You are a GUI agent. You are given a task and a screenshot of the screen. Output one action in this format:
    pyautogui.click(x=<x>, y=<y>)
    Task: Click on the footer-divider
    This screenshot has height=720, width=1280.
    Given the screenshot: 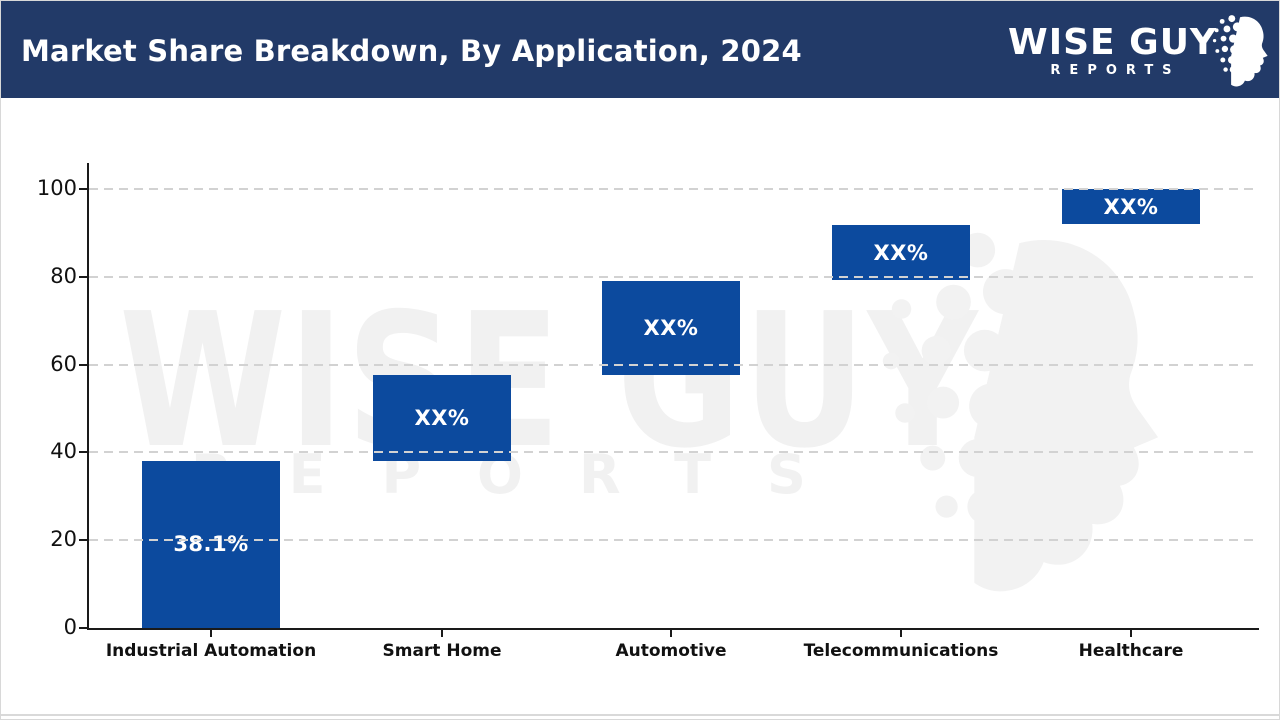 What is the action you would take?
    pyautogui.click(x=640, y=715)
    